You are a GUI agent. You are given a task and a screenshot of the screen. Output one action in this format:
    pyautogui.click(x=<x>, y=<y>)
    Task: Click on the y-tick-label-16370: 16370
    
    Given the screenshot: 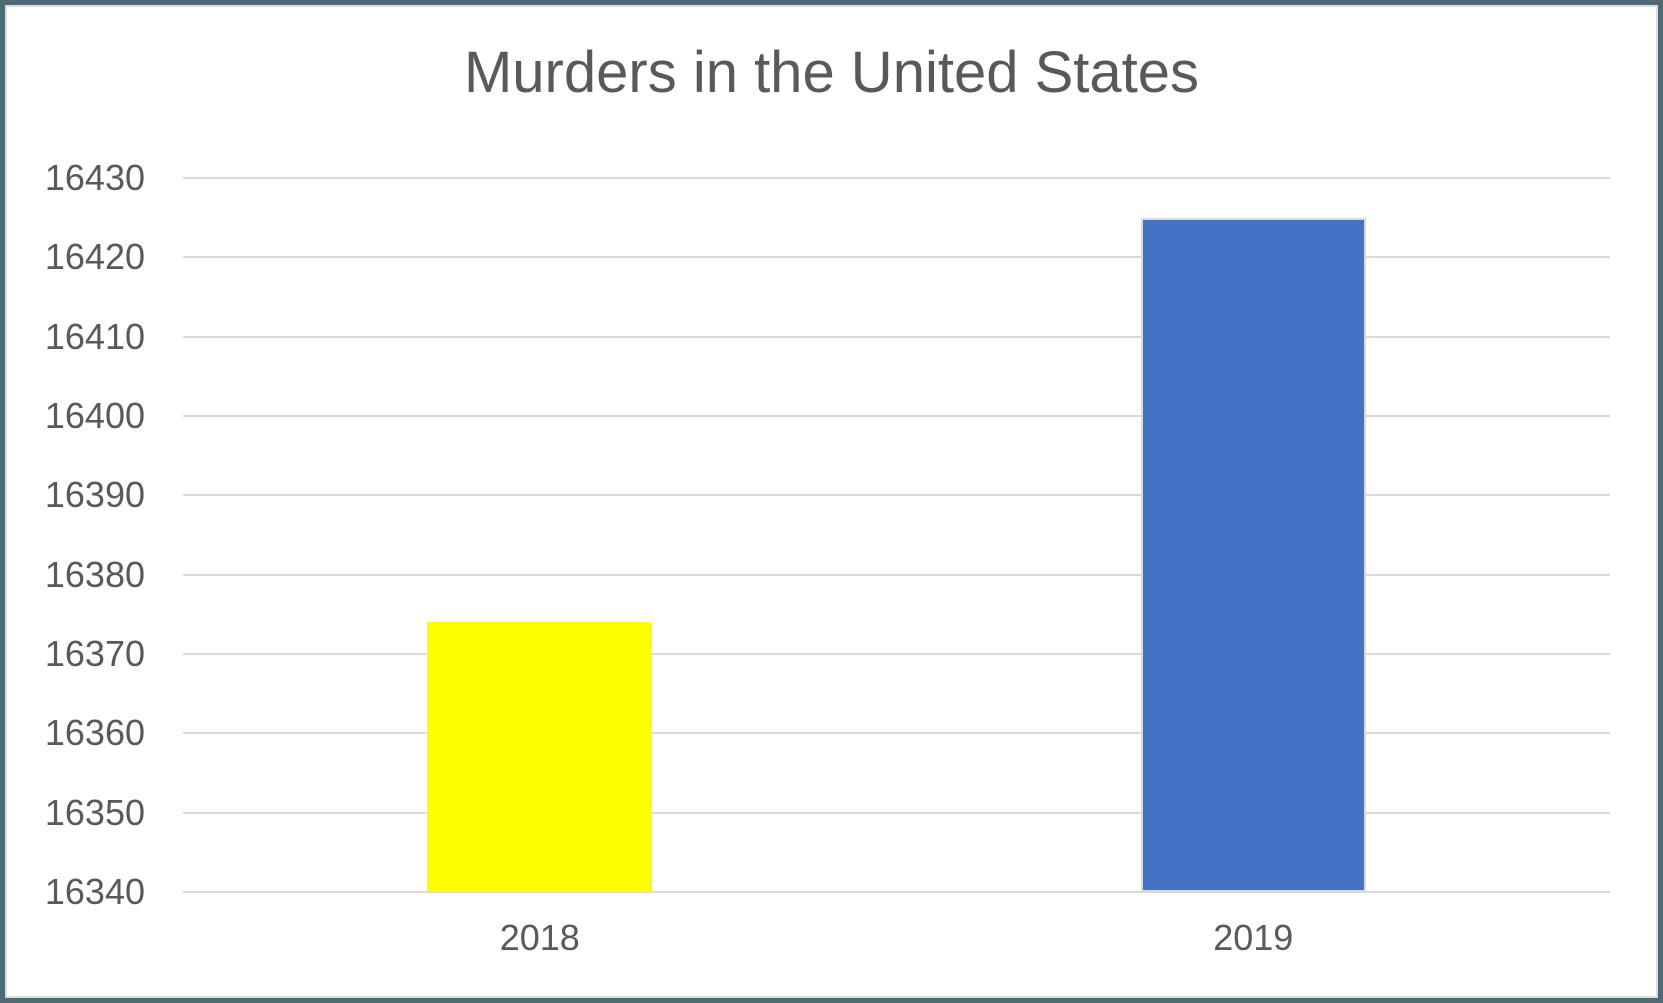 What is the action you would take?
    pyautogui.click(x=94, y=653)
    